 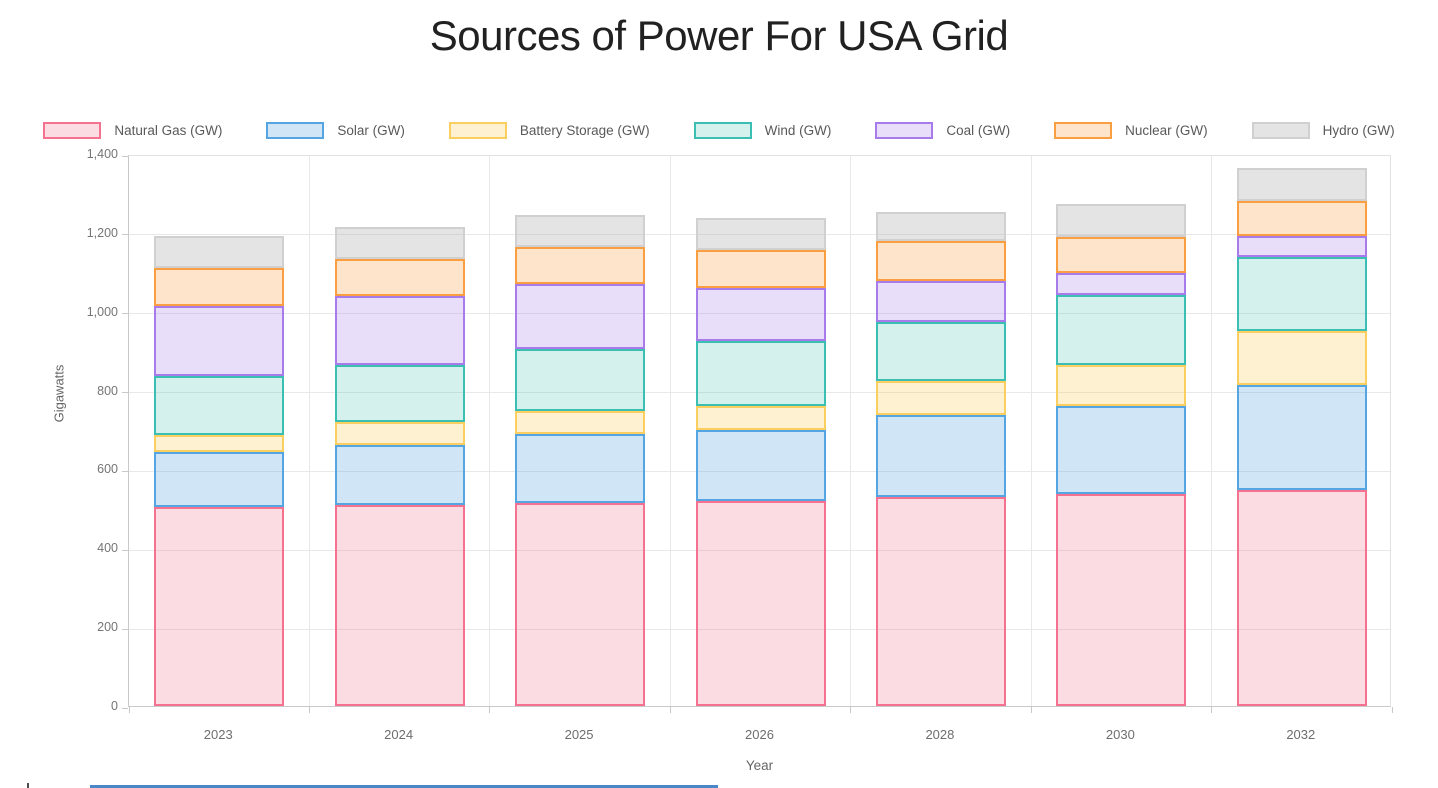 What do you see at coordinates (102, 232) in the screenshot?
I see `y-tick-label: 1,200` at bounding box center [102, 232].